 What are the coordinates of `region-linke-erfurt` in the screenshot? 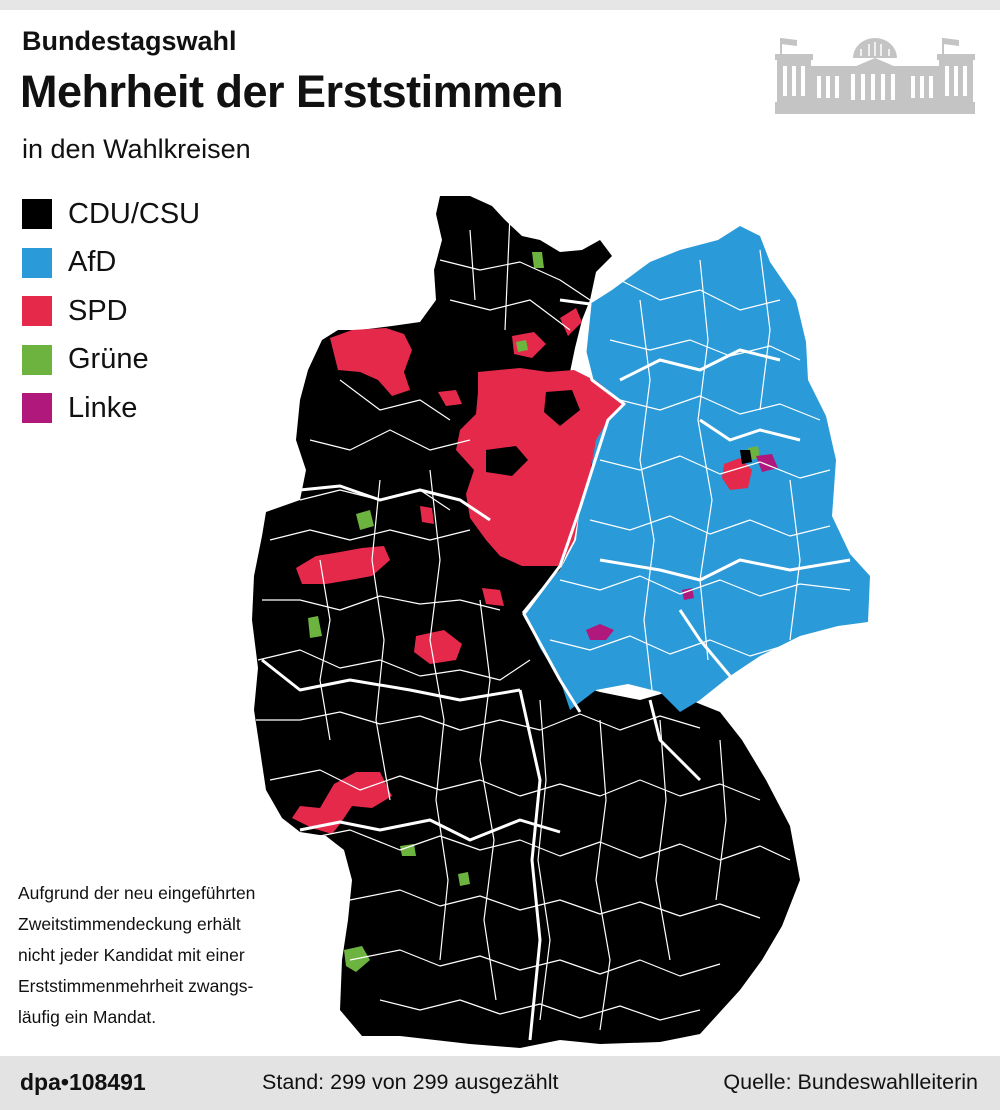 It's located at (600, 632).